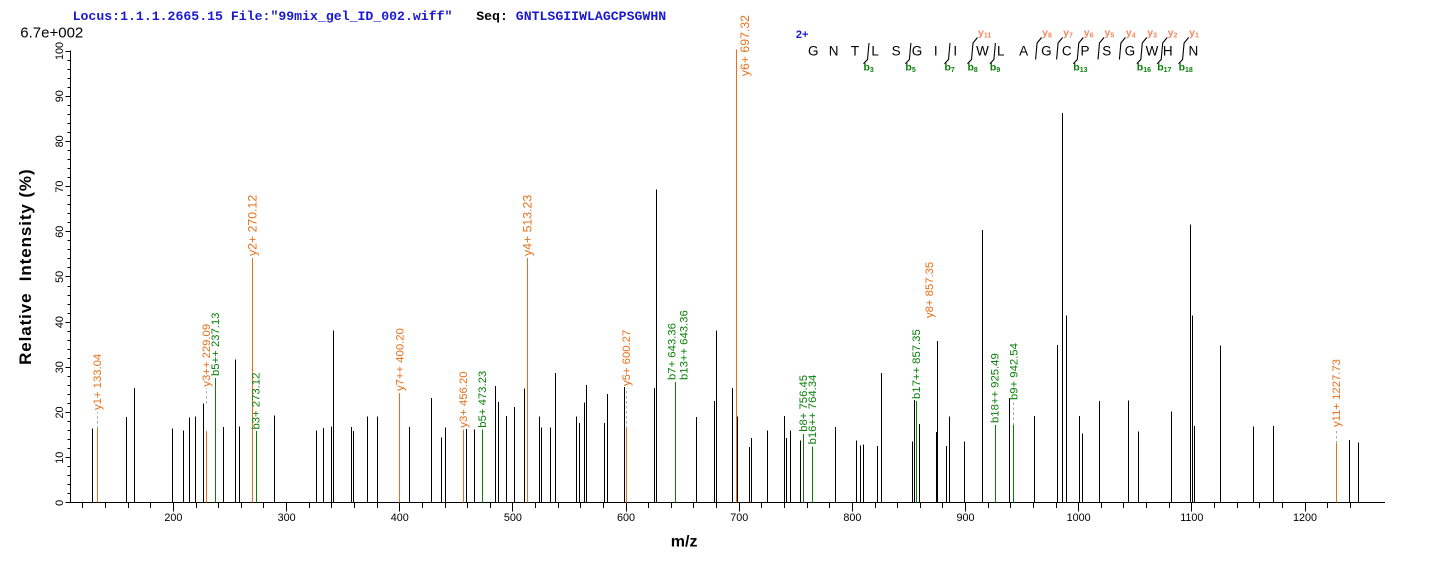  I want to click on svg-text: y11+ 1227.73, so click(1337, 393).